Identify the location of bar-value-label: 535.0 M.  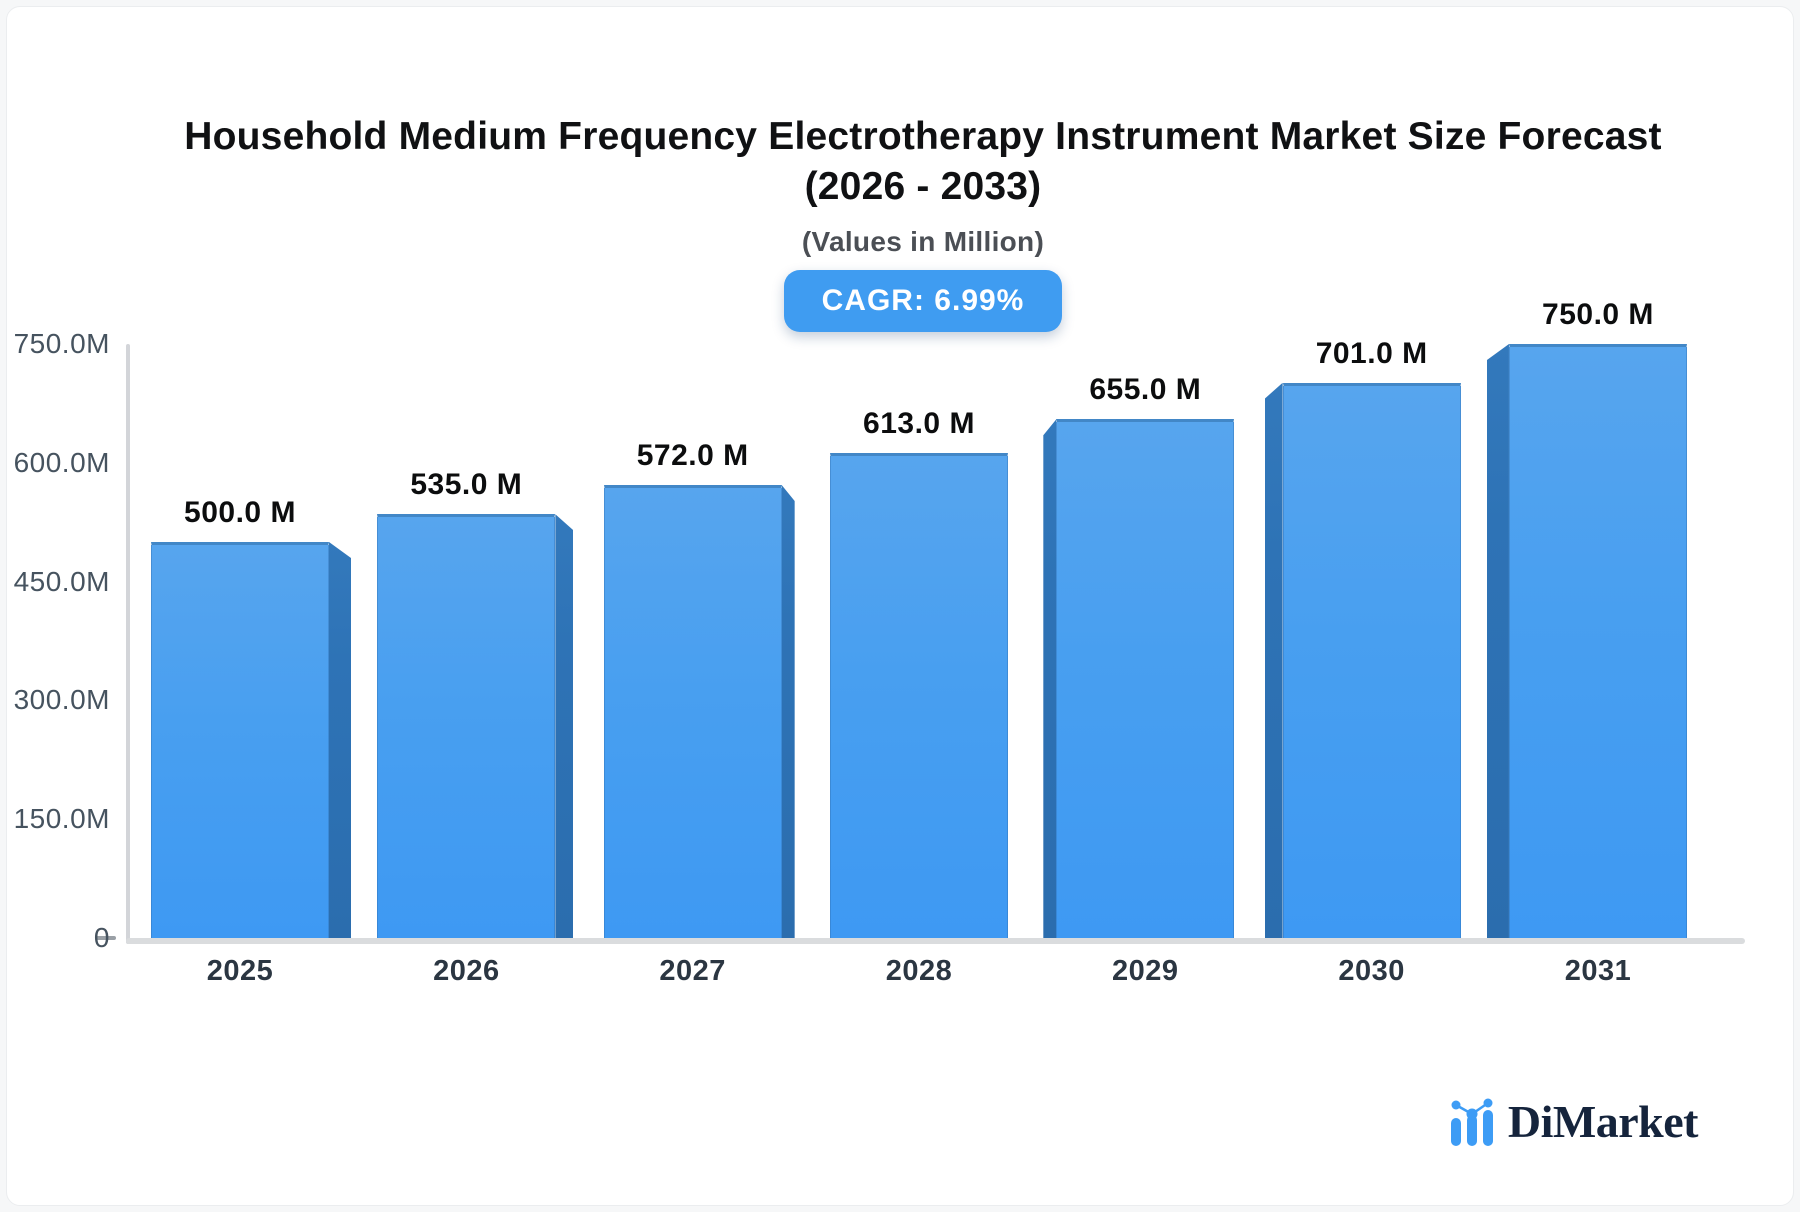
(466, 485).